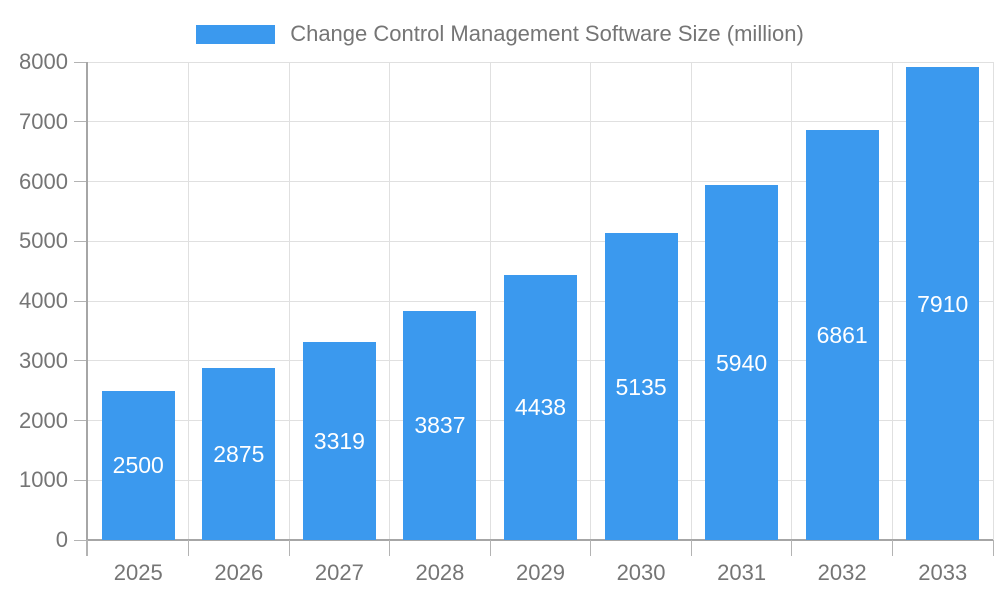 The width and height of the screenshot is (1000, 600). What do you see at coordinates (43, 241) in the screenshot?
I see `y-tick-label: 5000` at bounding box center [43, 241].